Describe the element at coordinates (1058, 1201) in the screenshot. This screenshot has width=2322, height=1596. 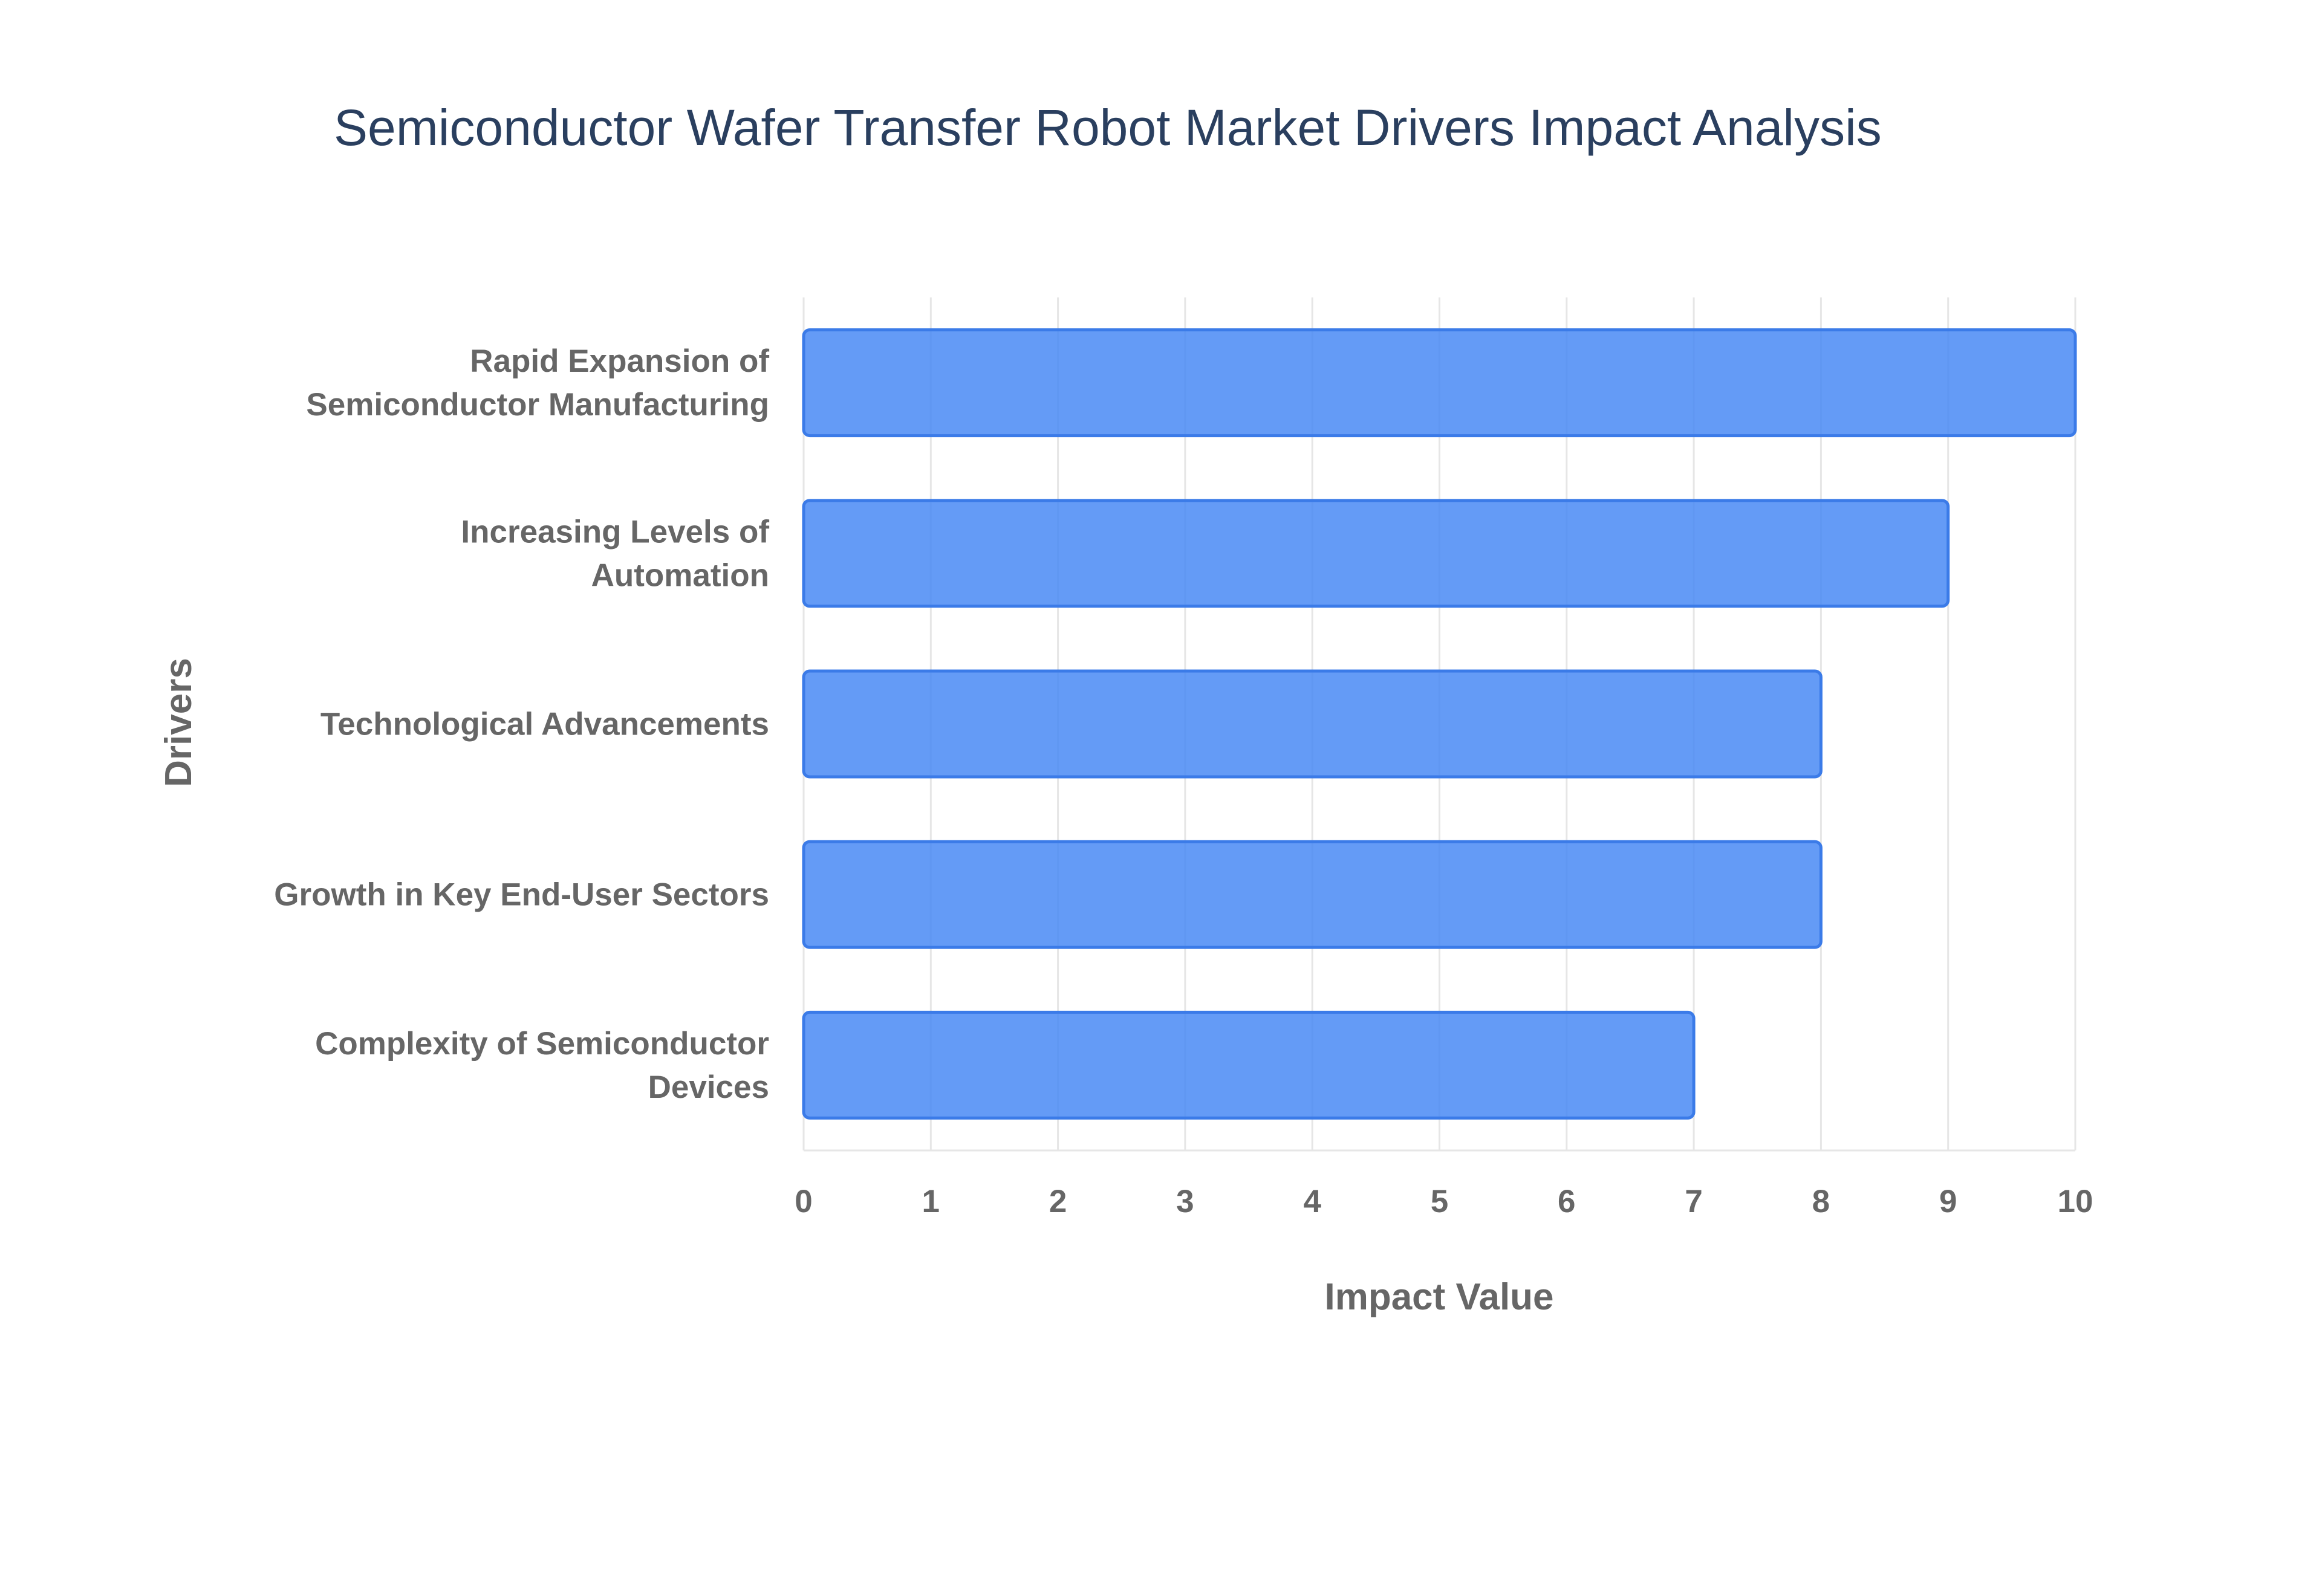
I see `x-tick-label: 2` at that location.